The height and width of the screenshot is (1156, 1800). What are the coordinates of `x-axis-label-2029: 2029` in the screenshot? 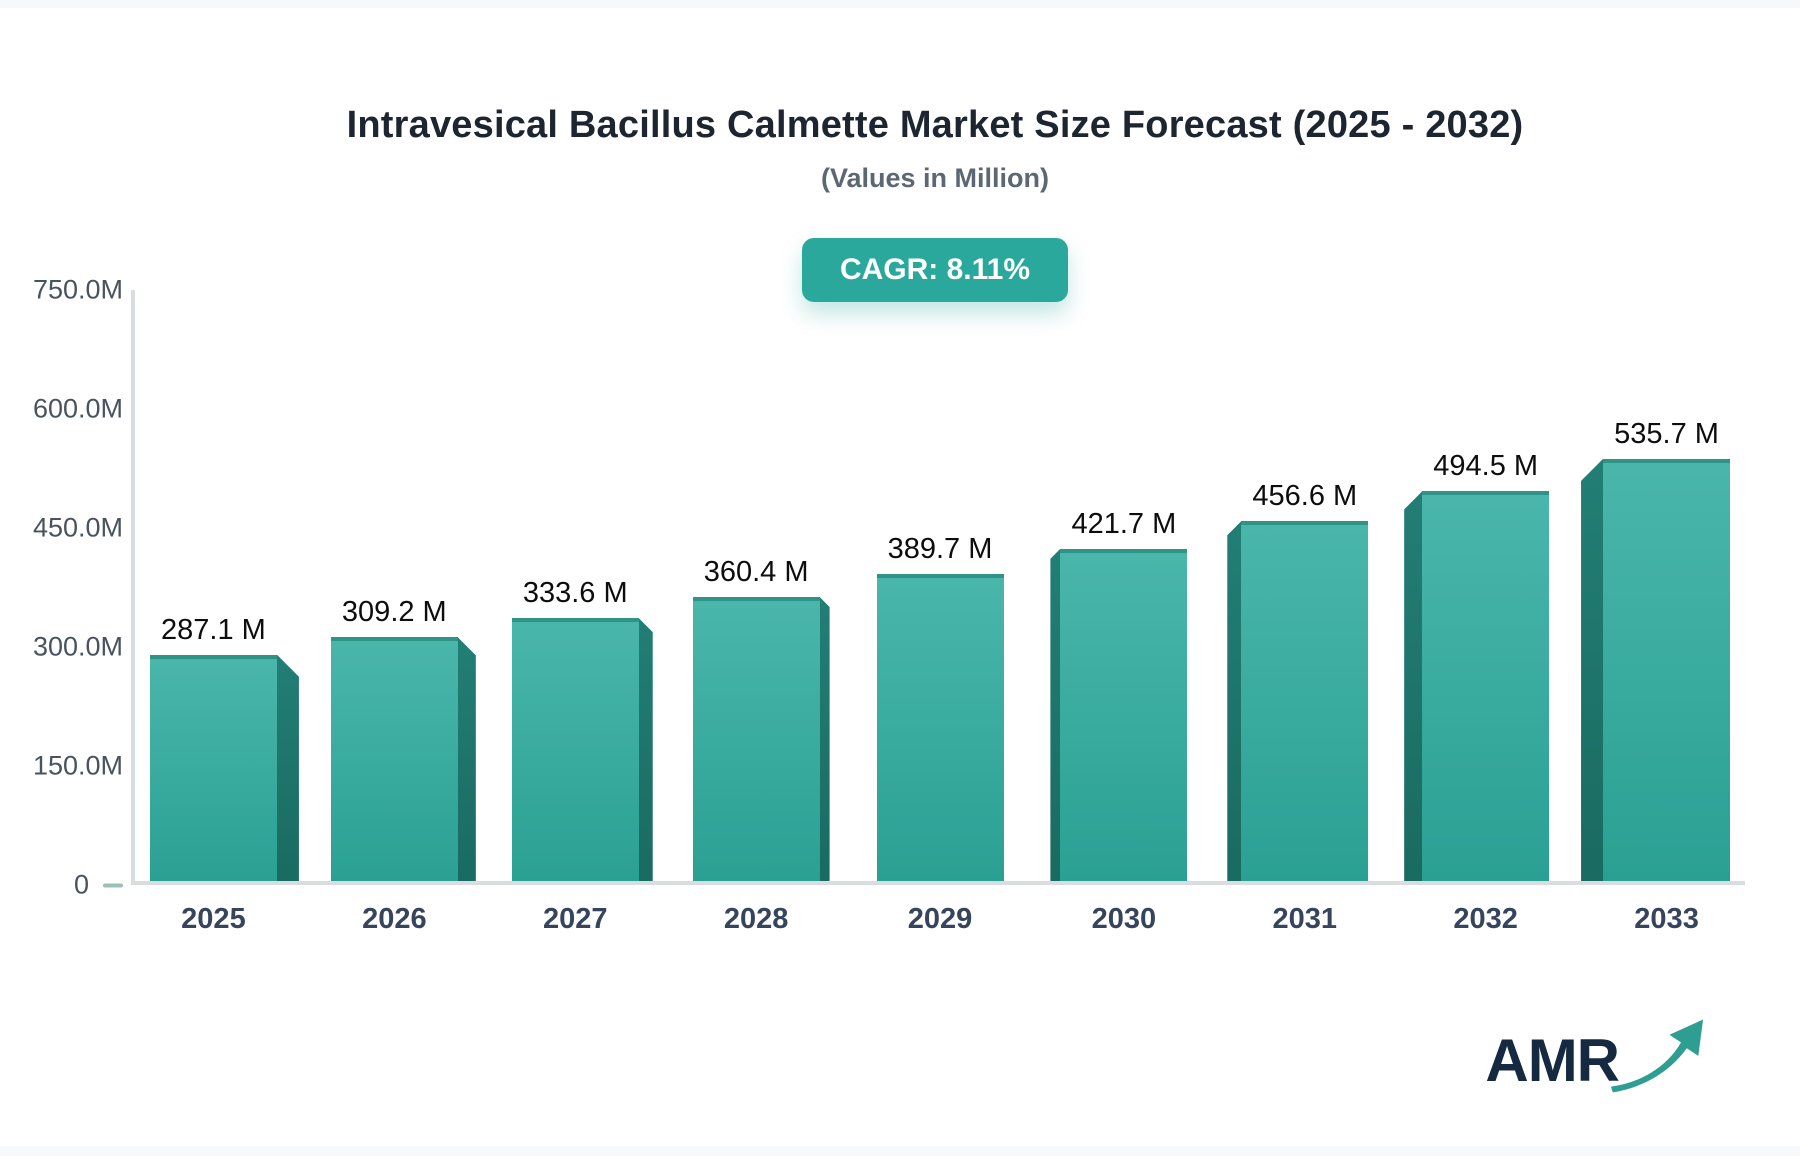 It's located at (940, 919).